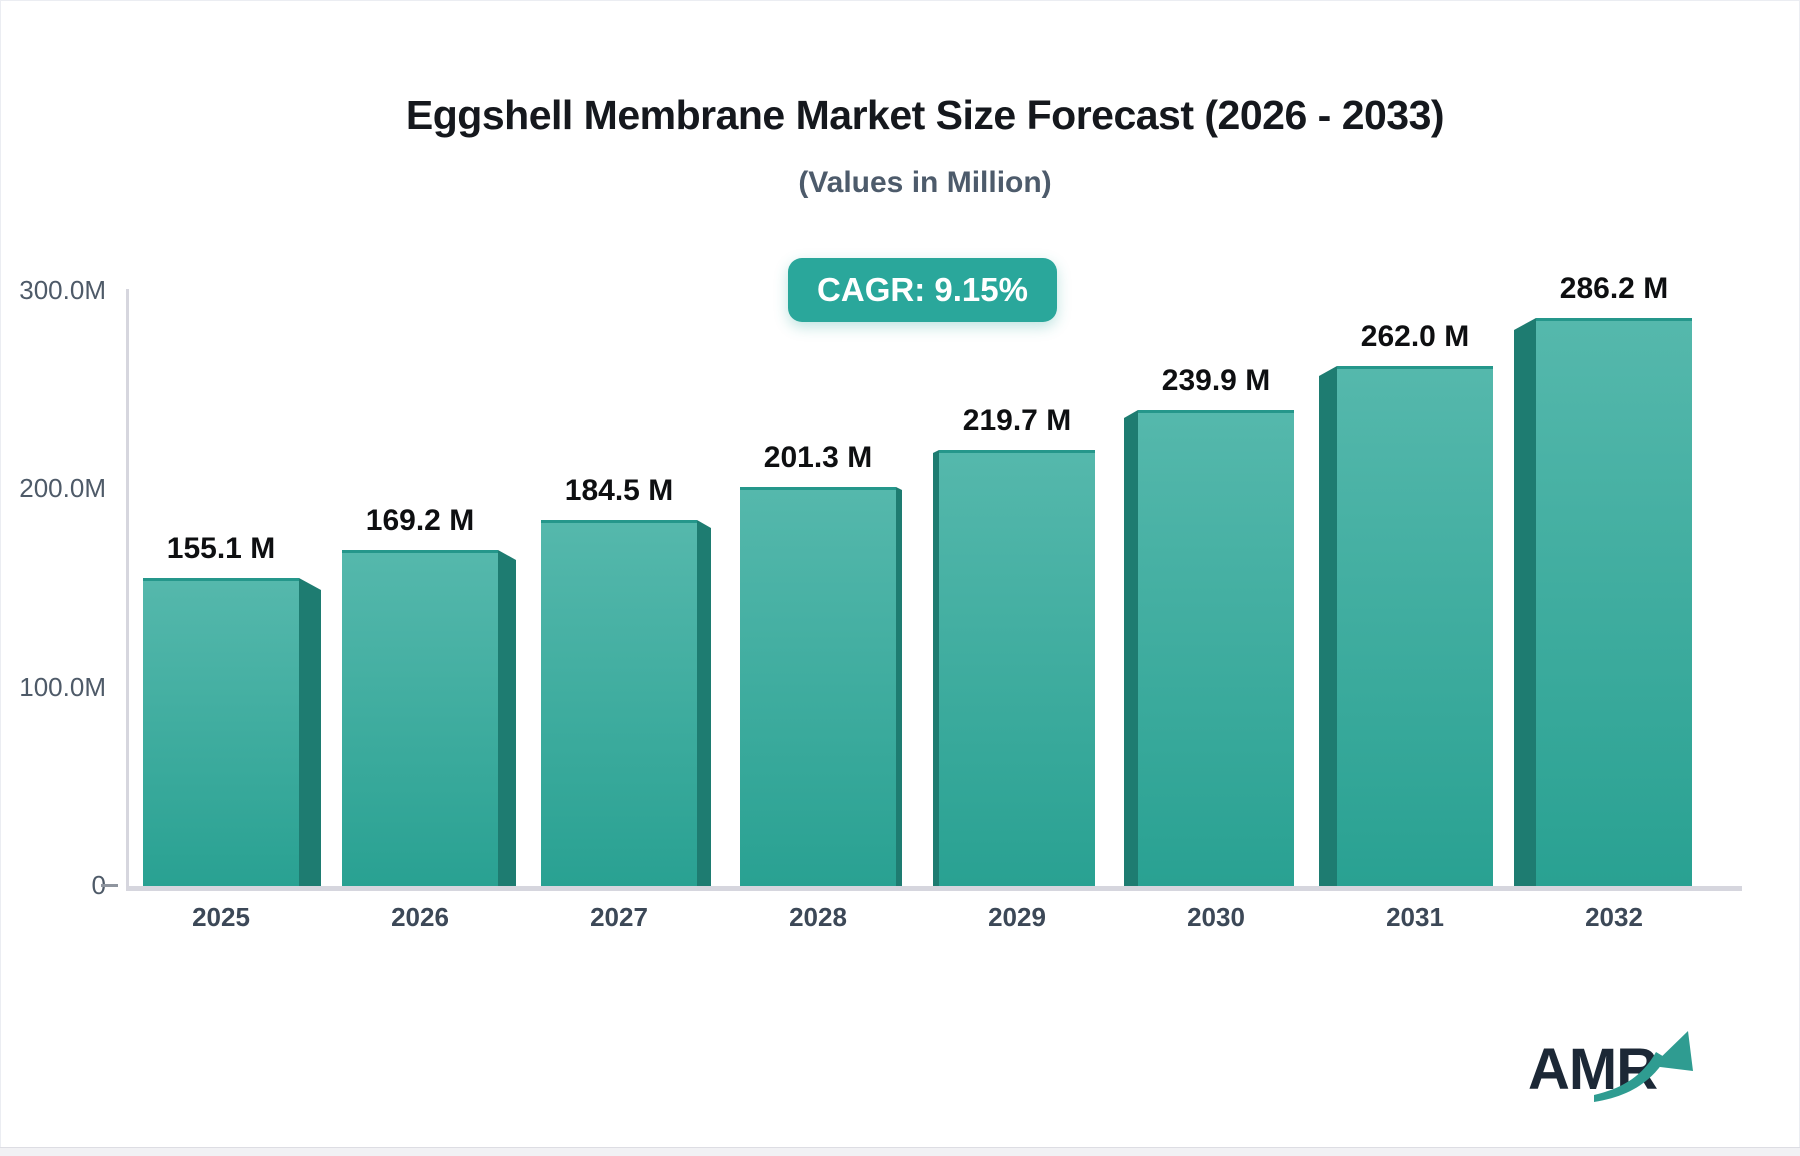  What do you see at coordinates (127, 590) in the screenshot?
I see `y-axis-line` at bounding box center [127, 590].